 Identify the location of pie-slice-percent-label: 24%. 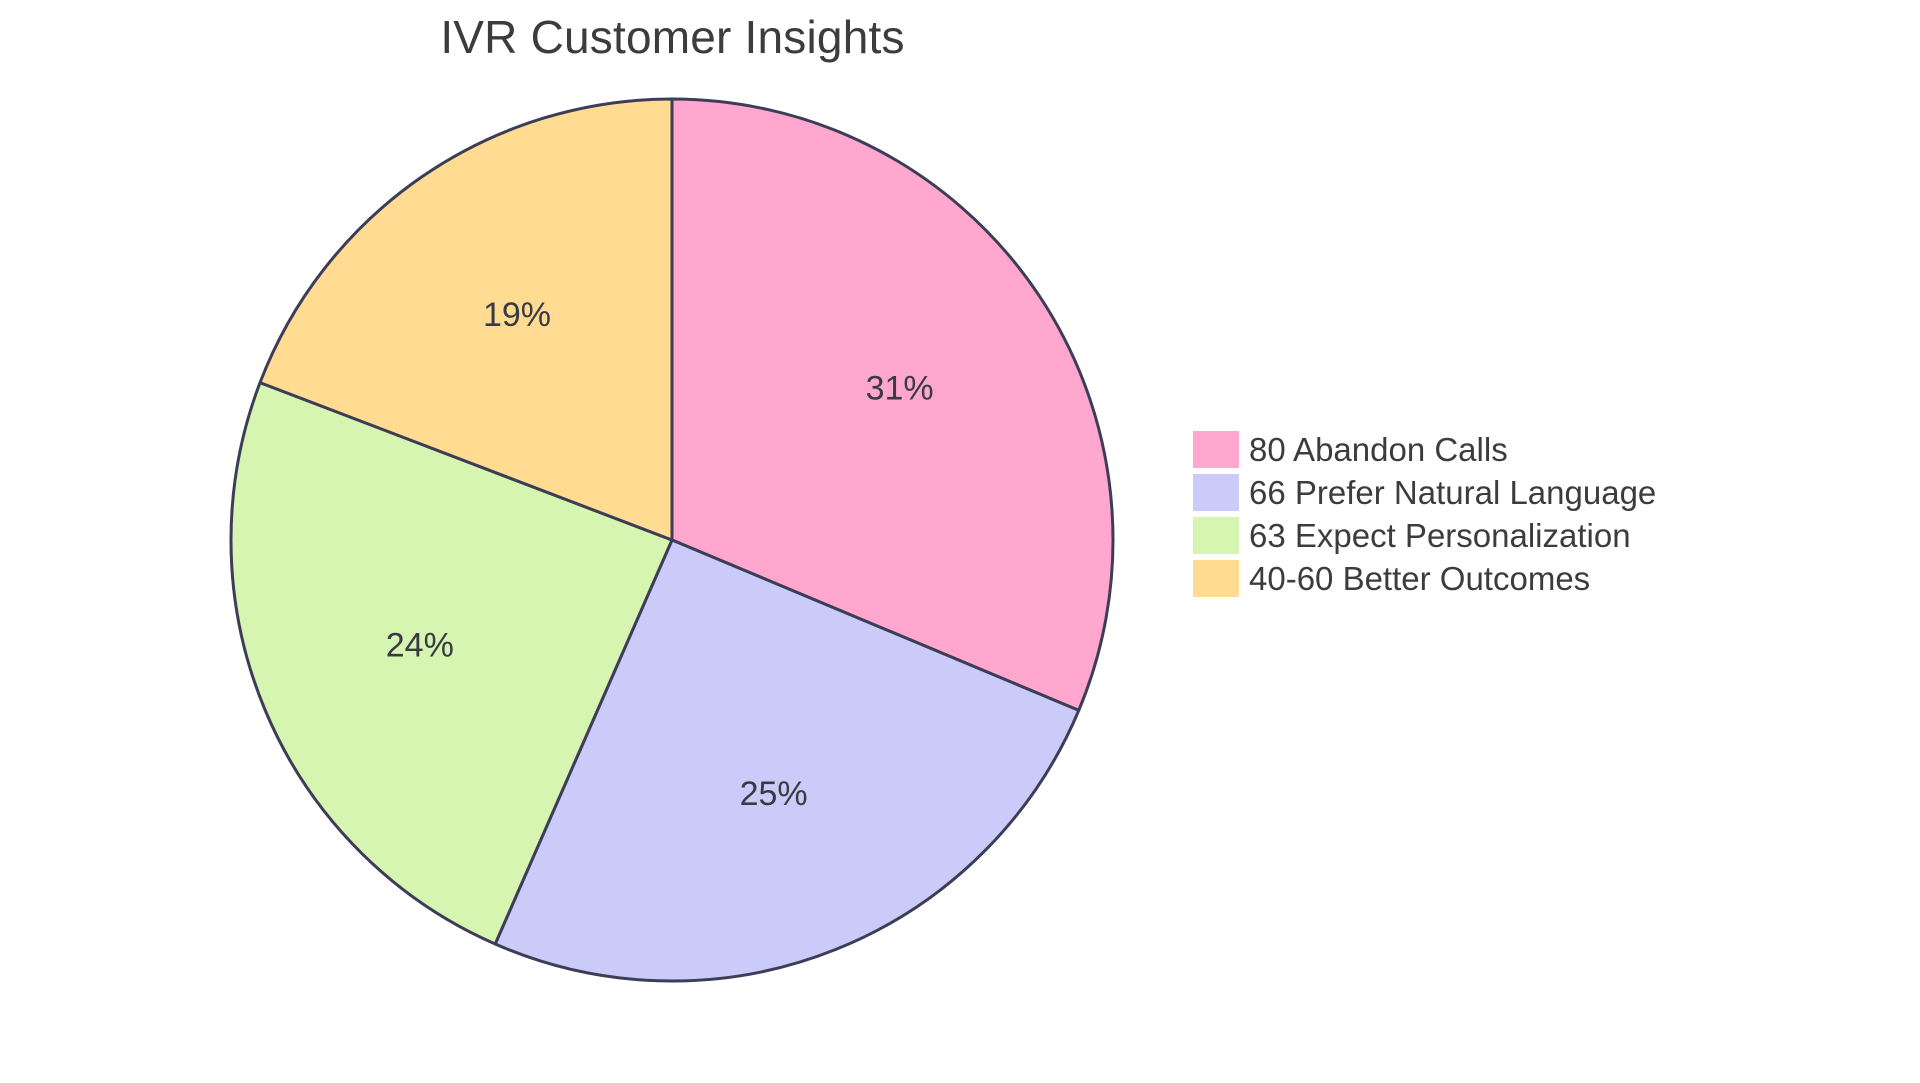
(420, 646).